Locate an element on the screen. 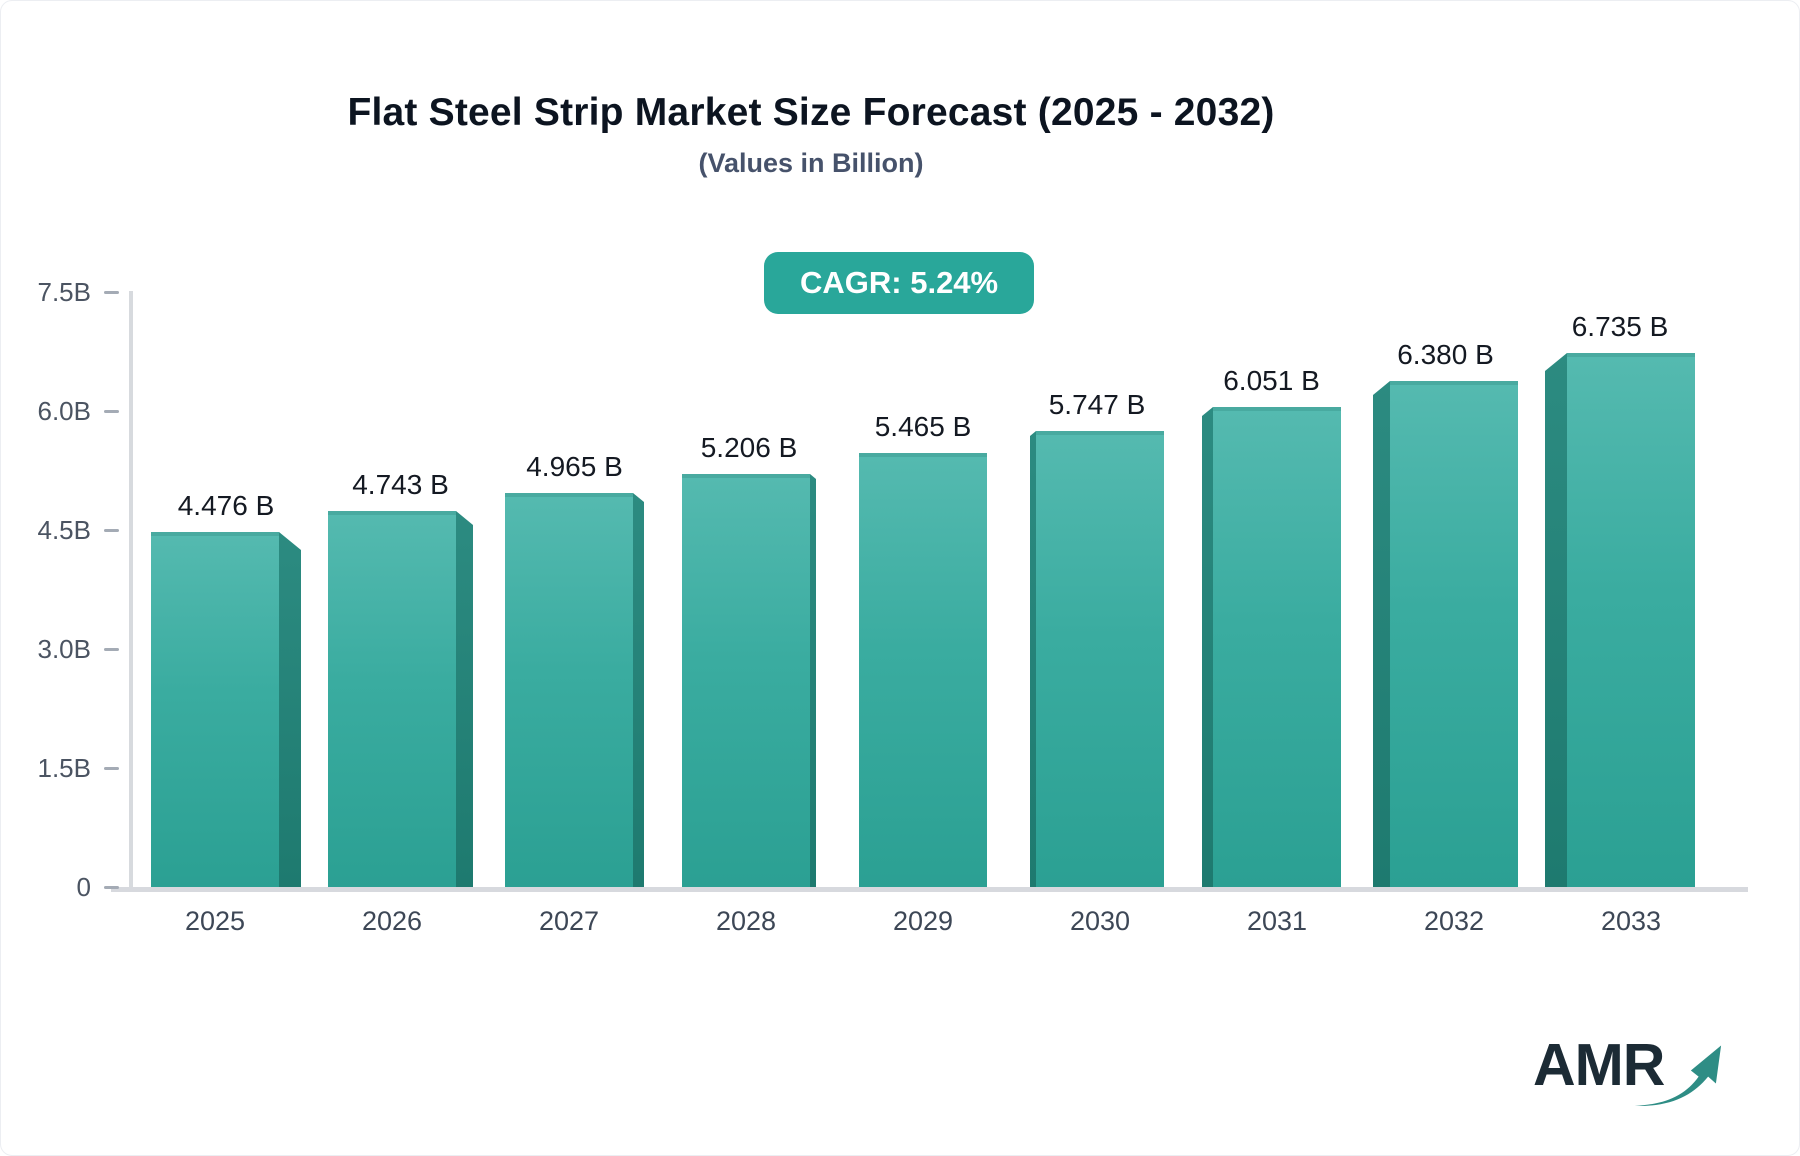  bar-value-label: 5.465 B is located at coordinates (923, 426).